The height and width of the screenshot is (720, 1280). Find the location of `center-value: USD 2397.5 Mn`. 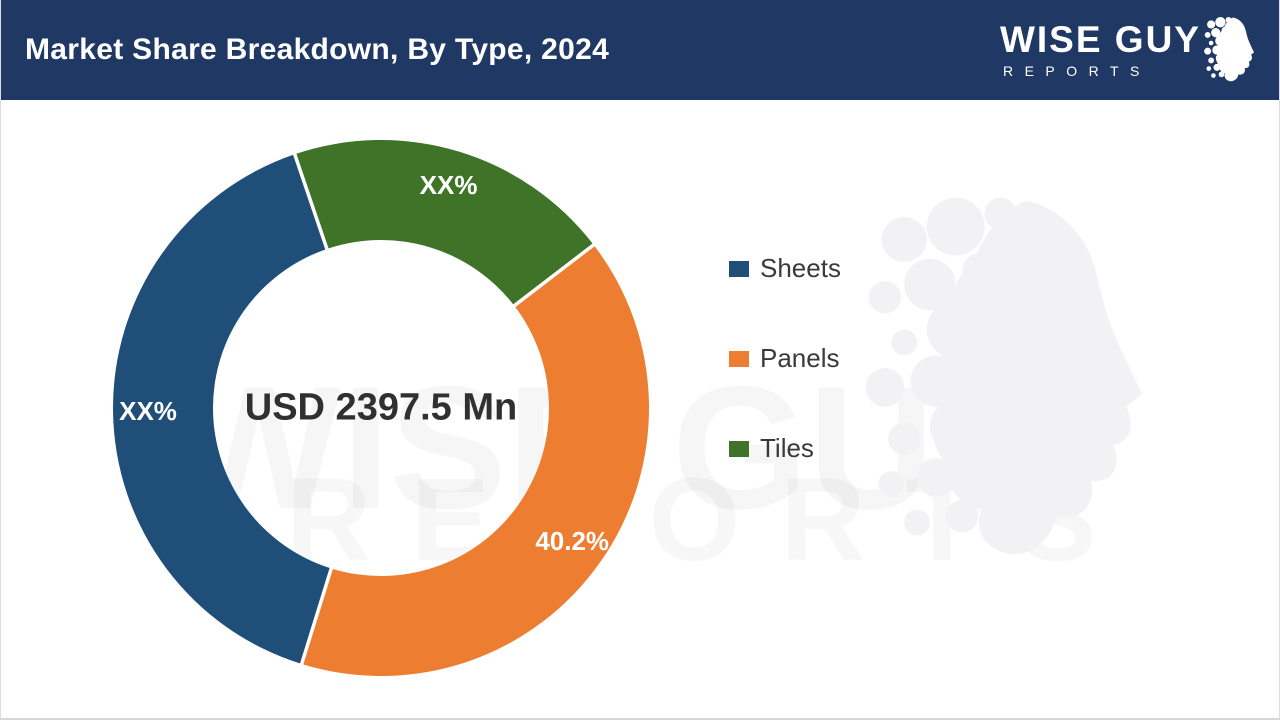

center-value: USD 2397.5 Mn is located at coordinates (381, 407).